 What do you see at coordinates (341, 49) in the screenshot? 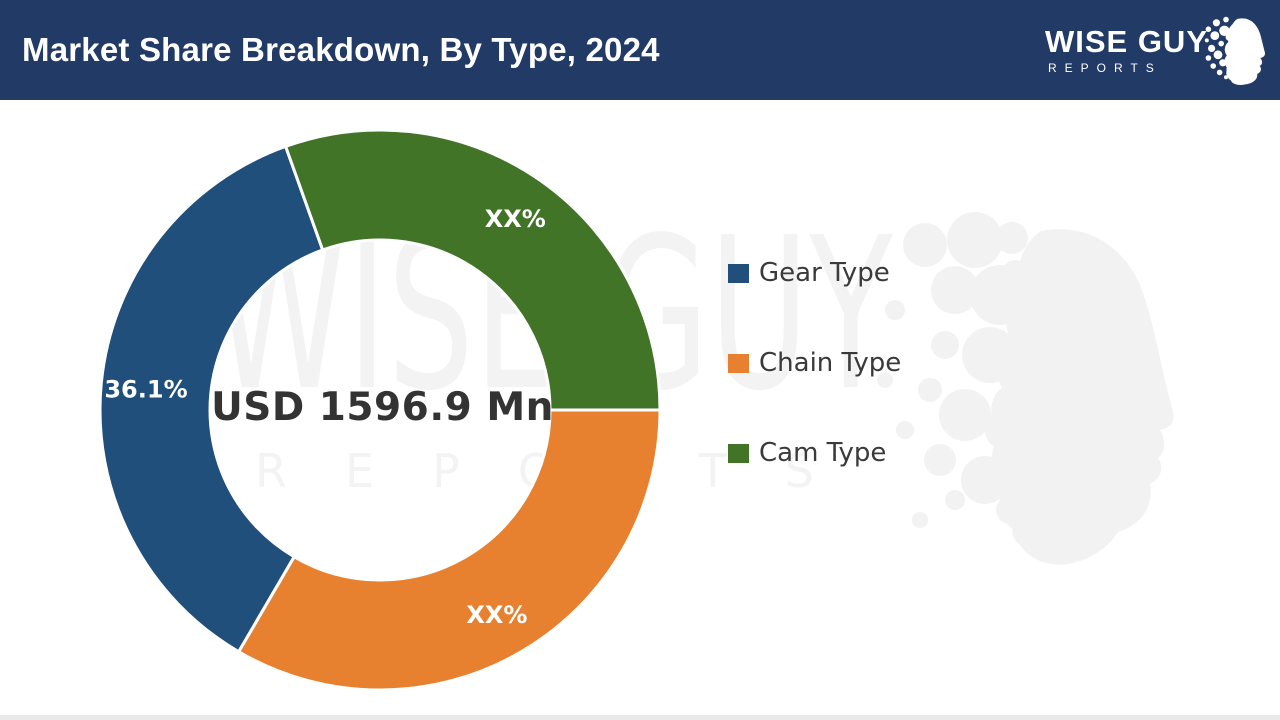
I see `page-title: Market Share Breakdown, By Type, 2024` at bounding box center [341, 49].